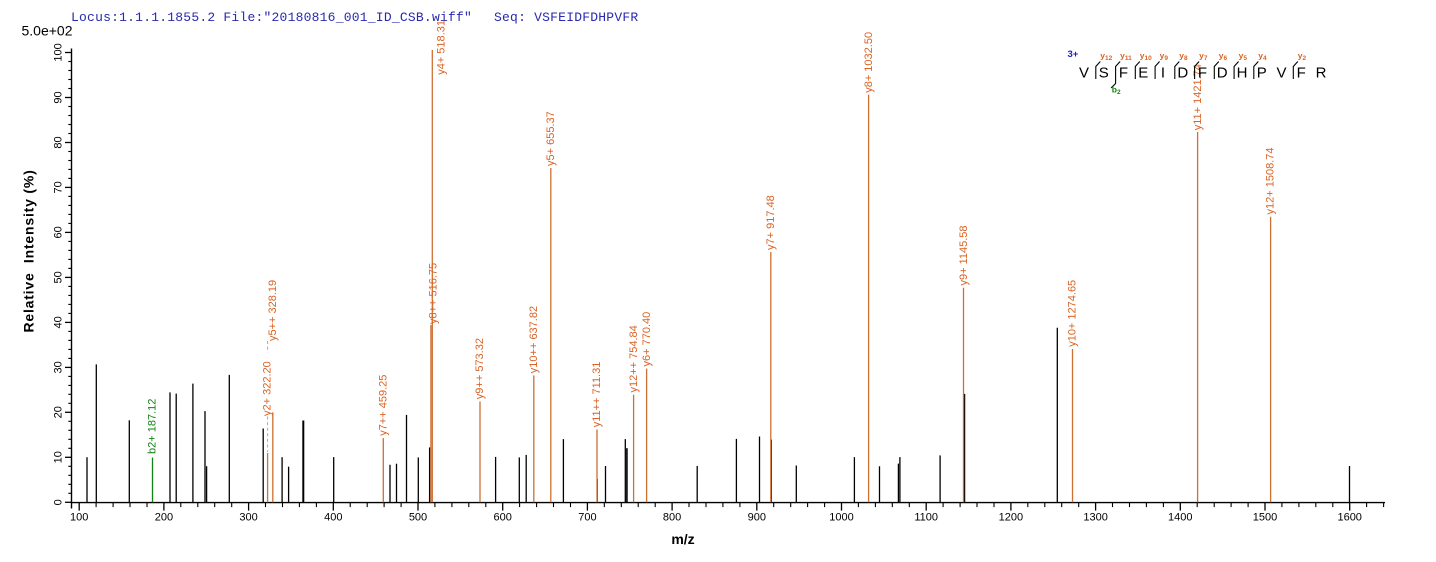 Image resolution: width=1436 pixels, height=562 pixels. Describe the element at coordinates (771, 222) in the screenshot. I see `svg-text: y7+ 917.48` at that location.